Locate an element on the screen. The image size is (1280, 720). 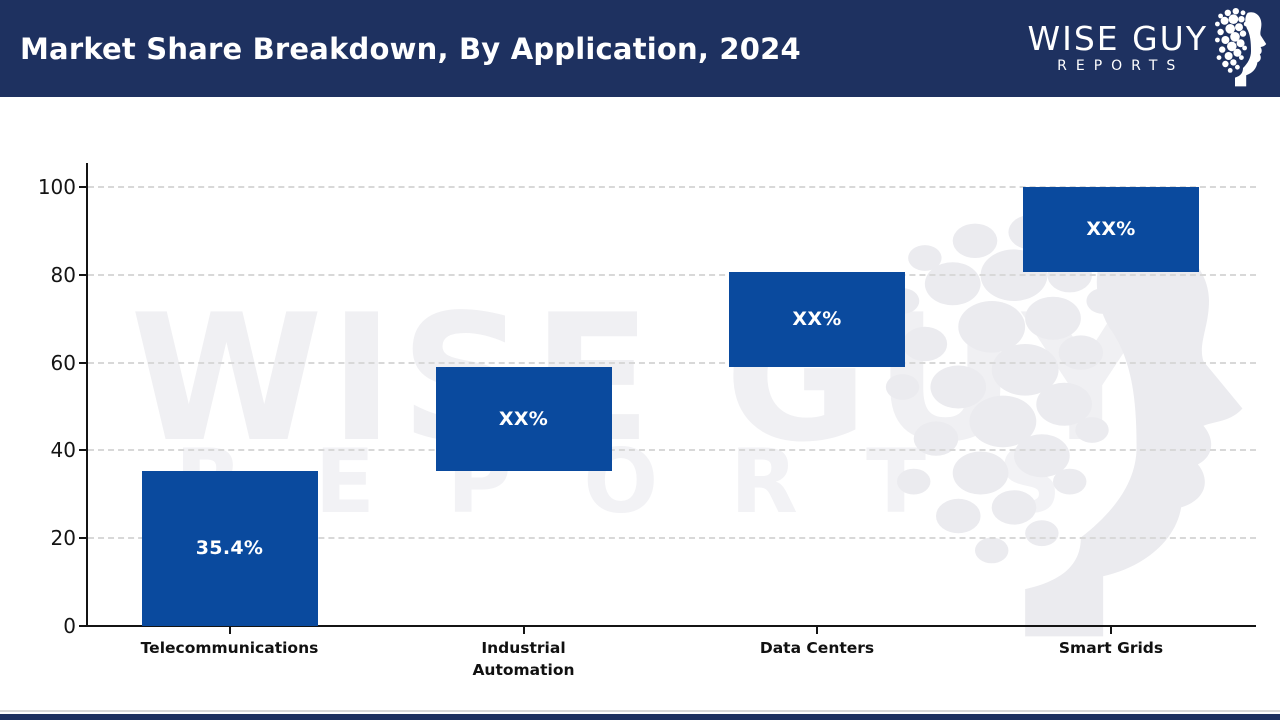
brand-subname: REPORTS is located at coordinates (1121, 66).